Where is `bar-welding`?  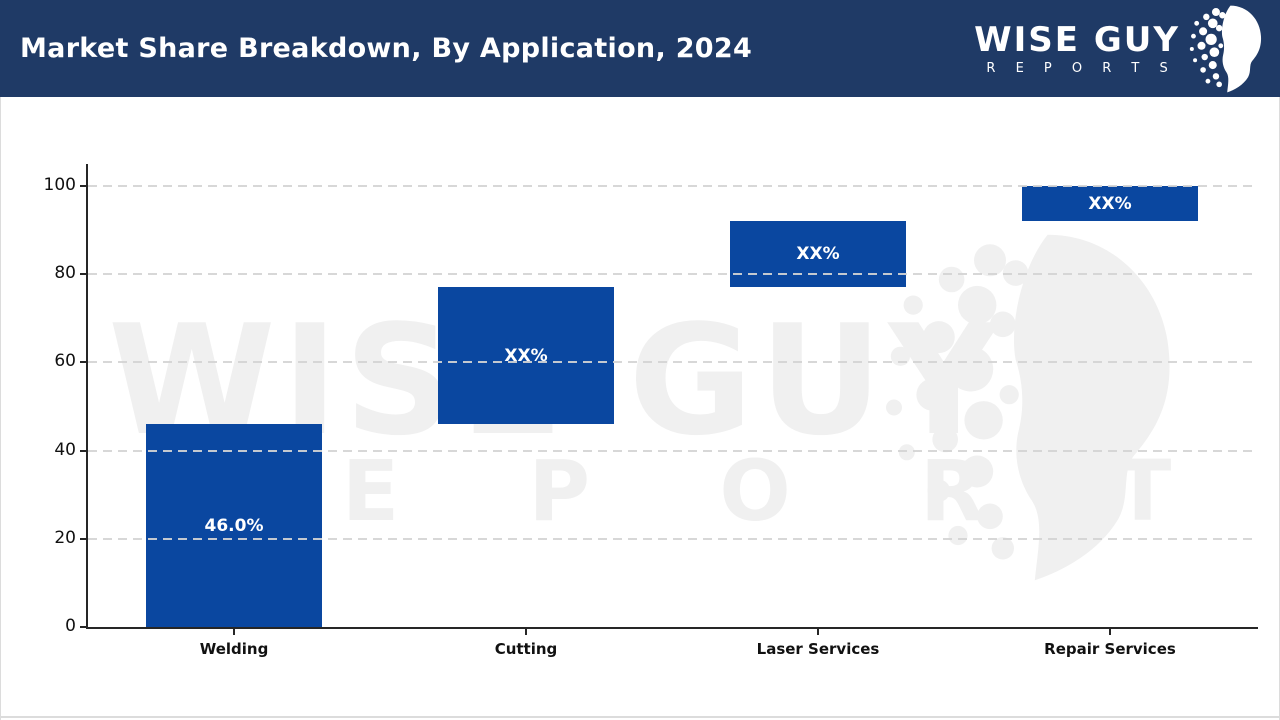 bar-welding is located at coordinates (234, 525).